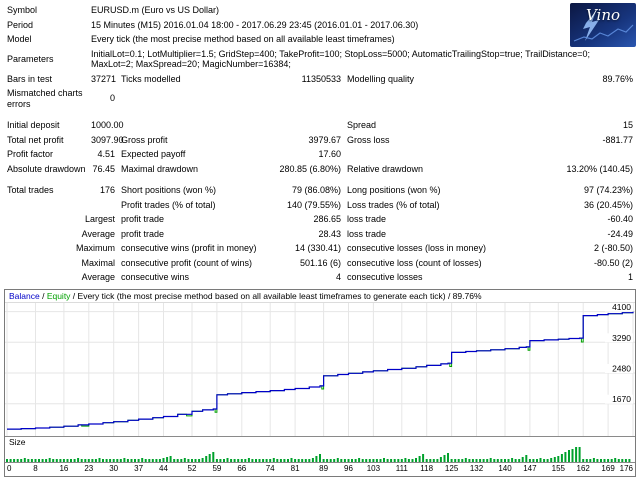 This screenshot has height=480, width=640. I want to click on stat-label: Expected payoff, so click(153, 154).